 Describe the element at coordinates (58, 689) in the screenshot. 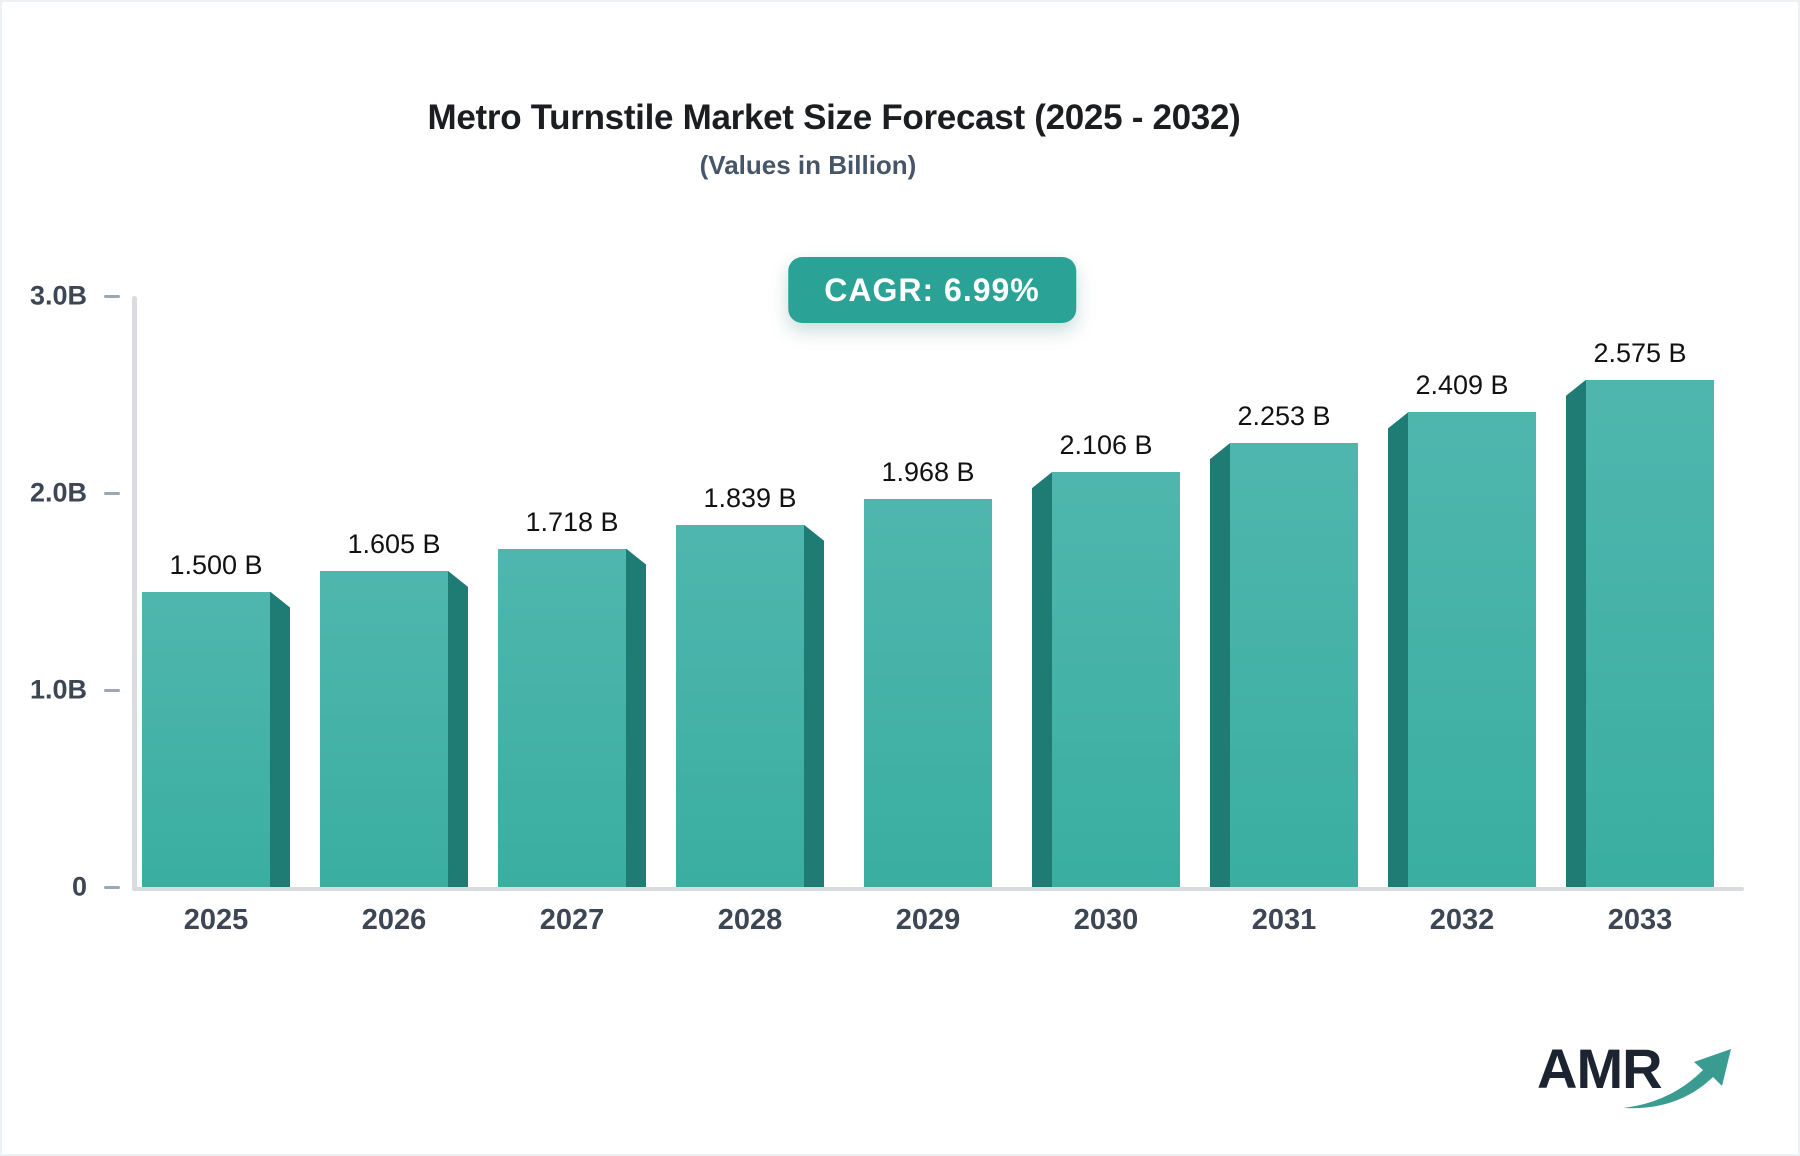

I see `y-axis-tick-label: 1.0B` at that location.